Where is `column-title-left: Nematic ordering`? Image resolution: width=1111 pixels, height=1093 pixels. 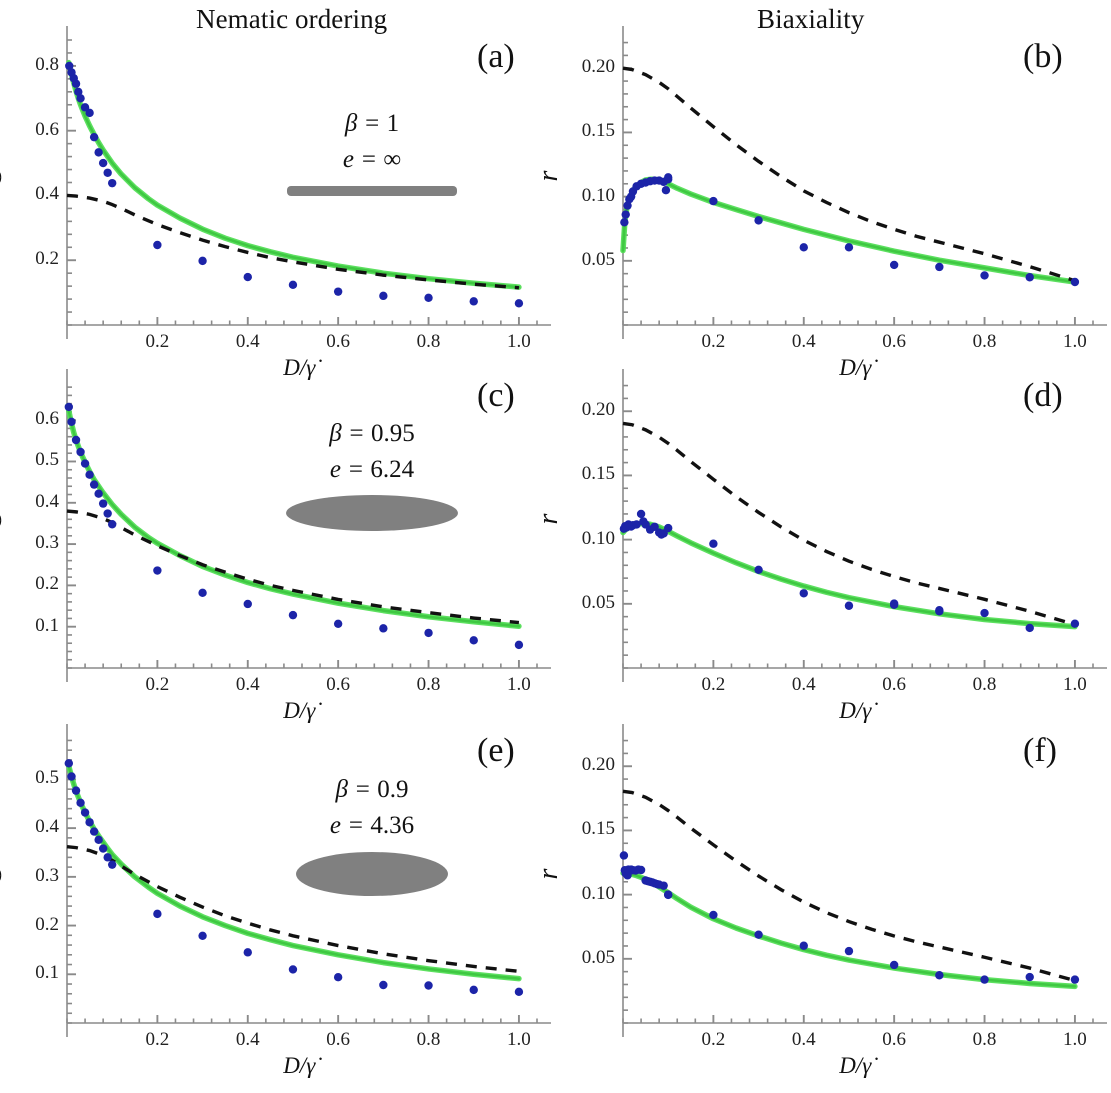
column-title-left: Nematic ordering is located at coordinates (292, 19).